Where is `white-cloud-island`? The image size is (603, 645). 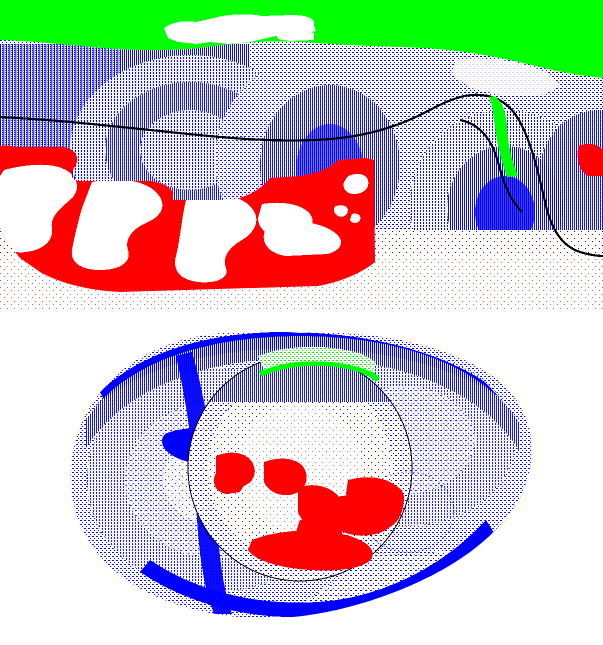 white-cloud-island is located at coordinates (240, 29).